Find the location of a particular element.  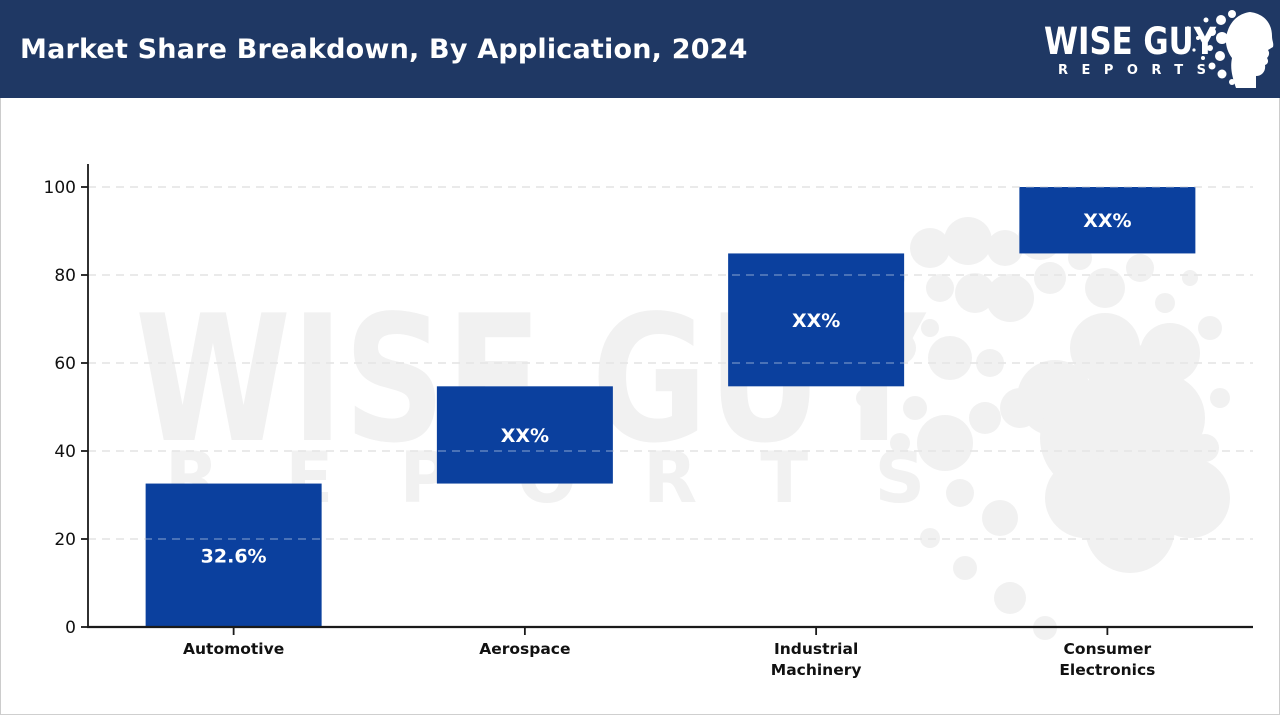

logo-text-line2: REPORTS is located at coordinates (1132, 70).